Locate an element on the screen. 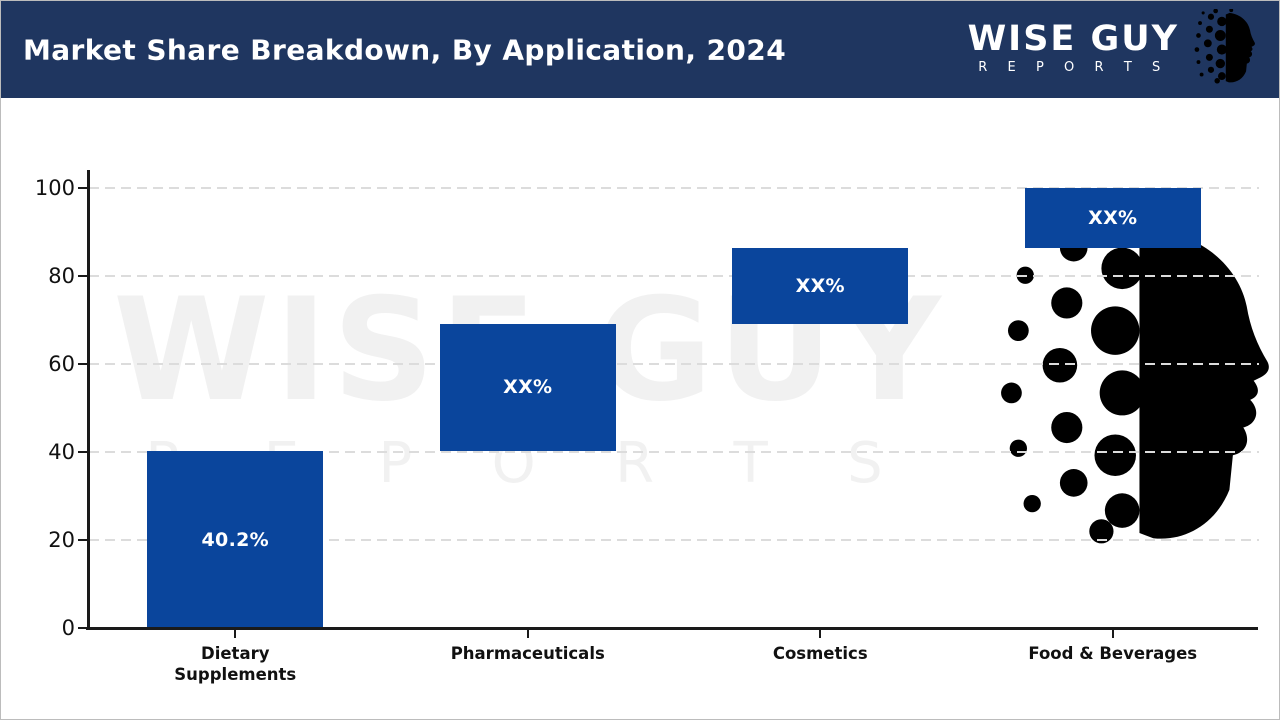 This screenshot has height=720, width=1280. x-axis-label: Food & Beverages is located at coordinates (1113, 653).